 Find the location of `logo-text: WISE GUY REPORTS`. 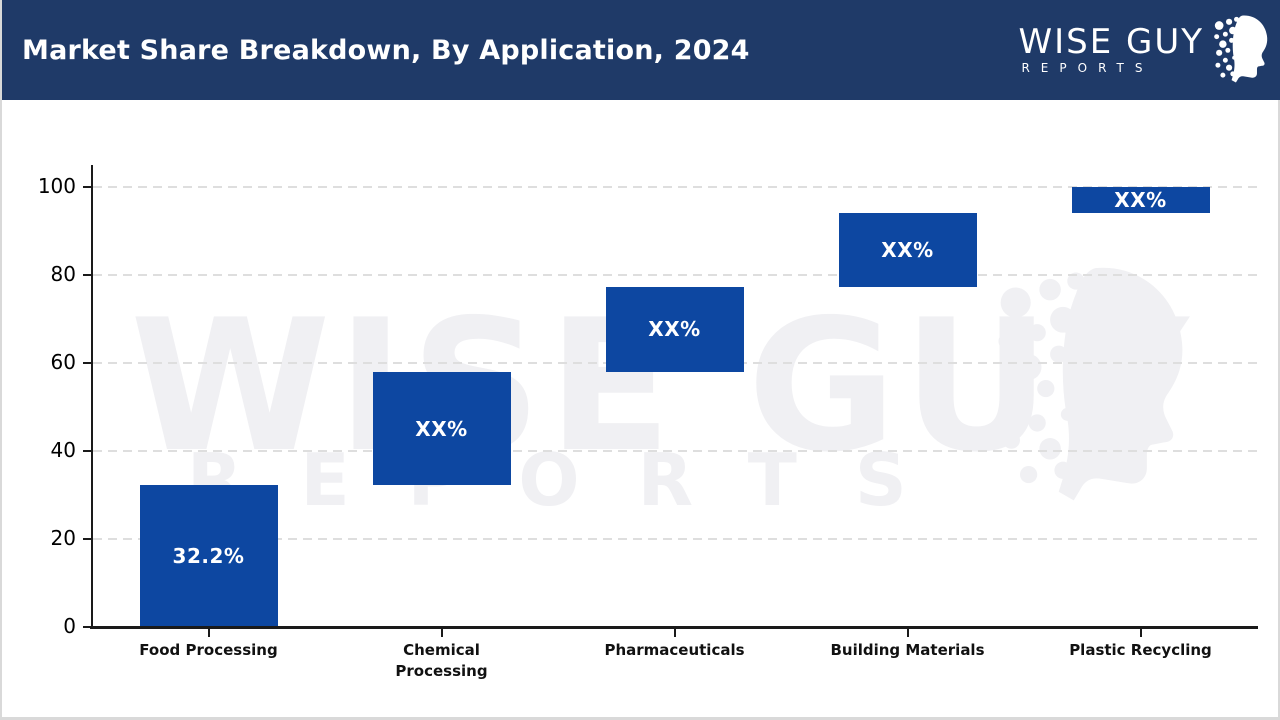

logo-text: WISE GUY REPORTS is located at coordinates (1111, 50).